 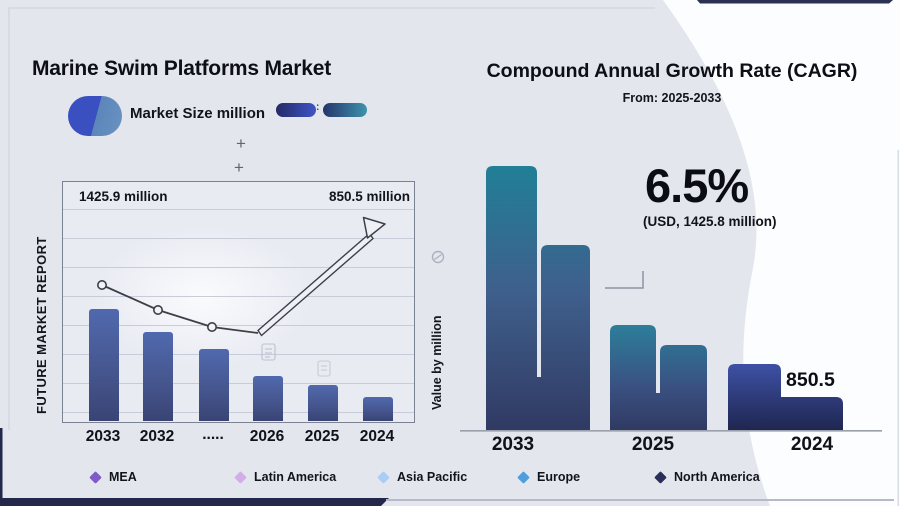 I want to click on slash-circle-icon, so click(x=438, y=257).